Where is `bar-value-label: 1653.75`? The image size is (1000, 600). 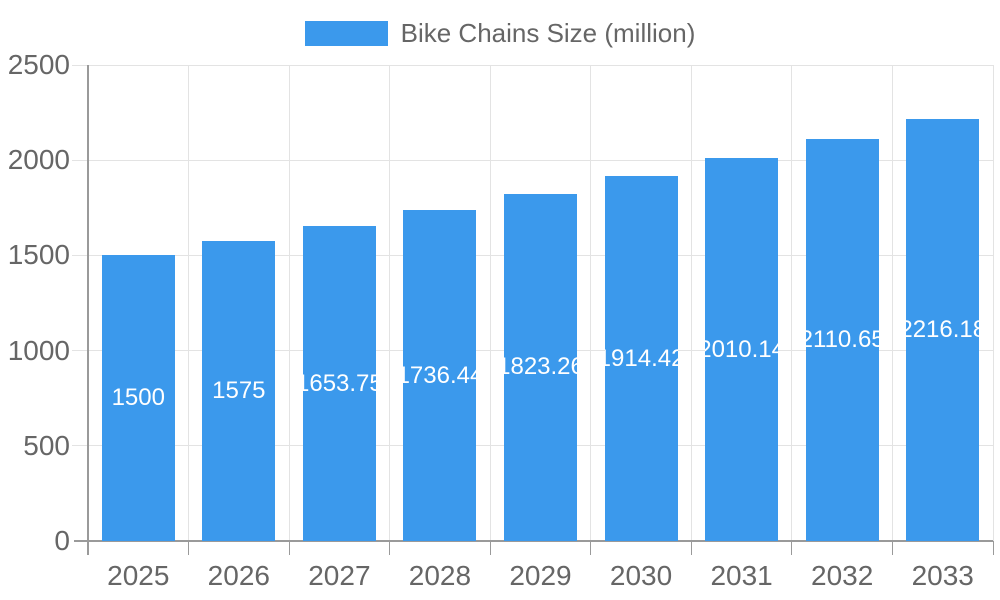 bar-value-label: 1653.75 is located at coordinates (339, 383).